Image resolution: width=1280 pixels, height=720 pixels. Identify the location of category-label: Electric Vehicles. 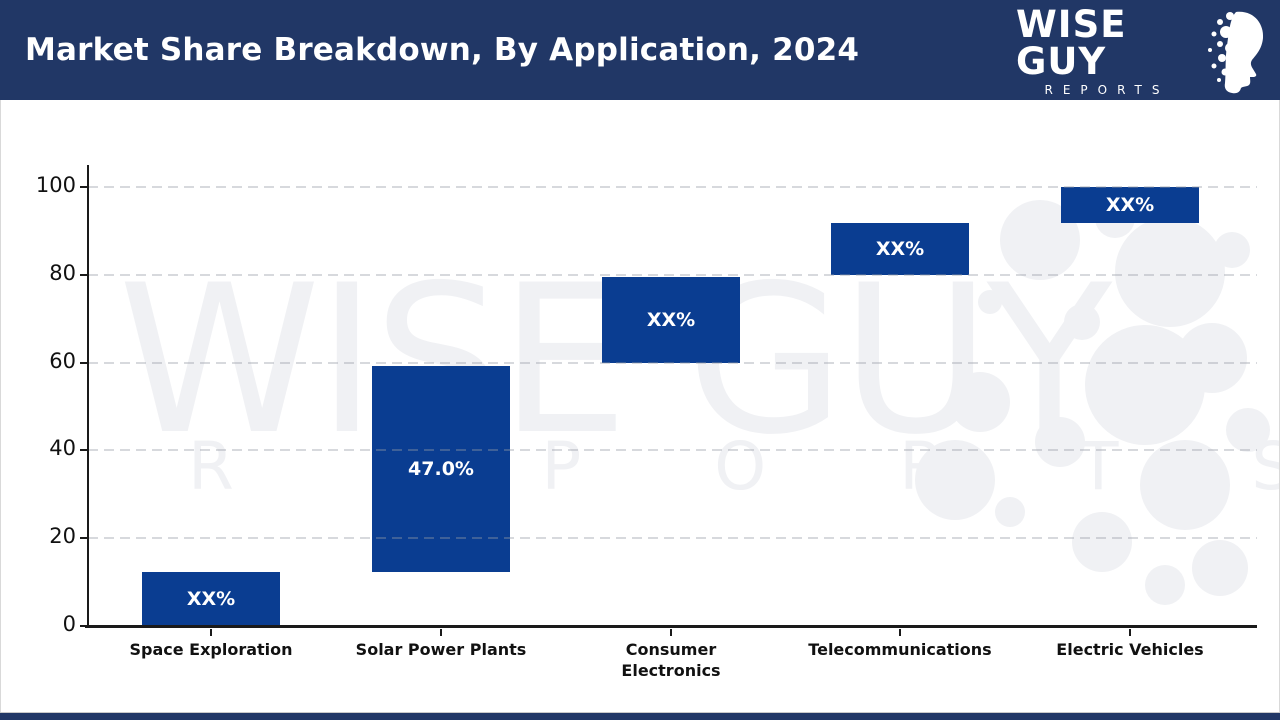
(1130, 649).